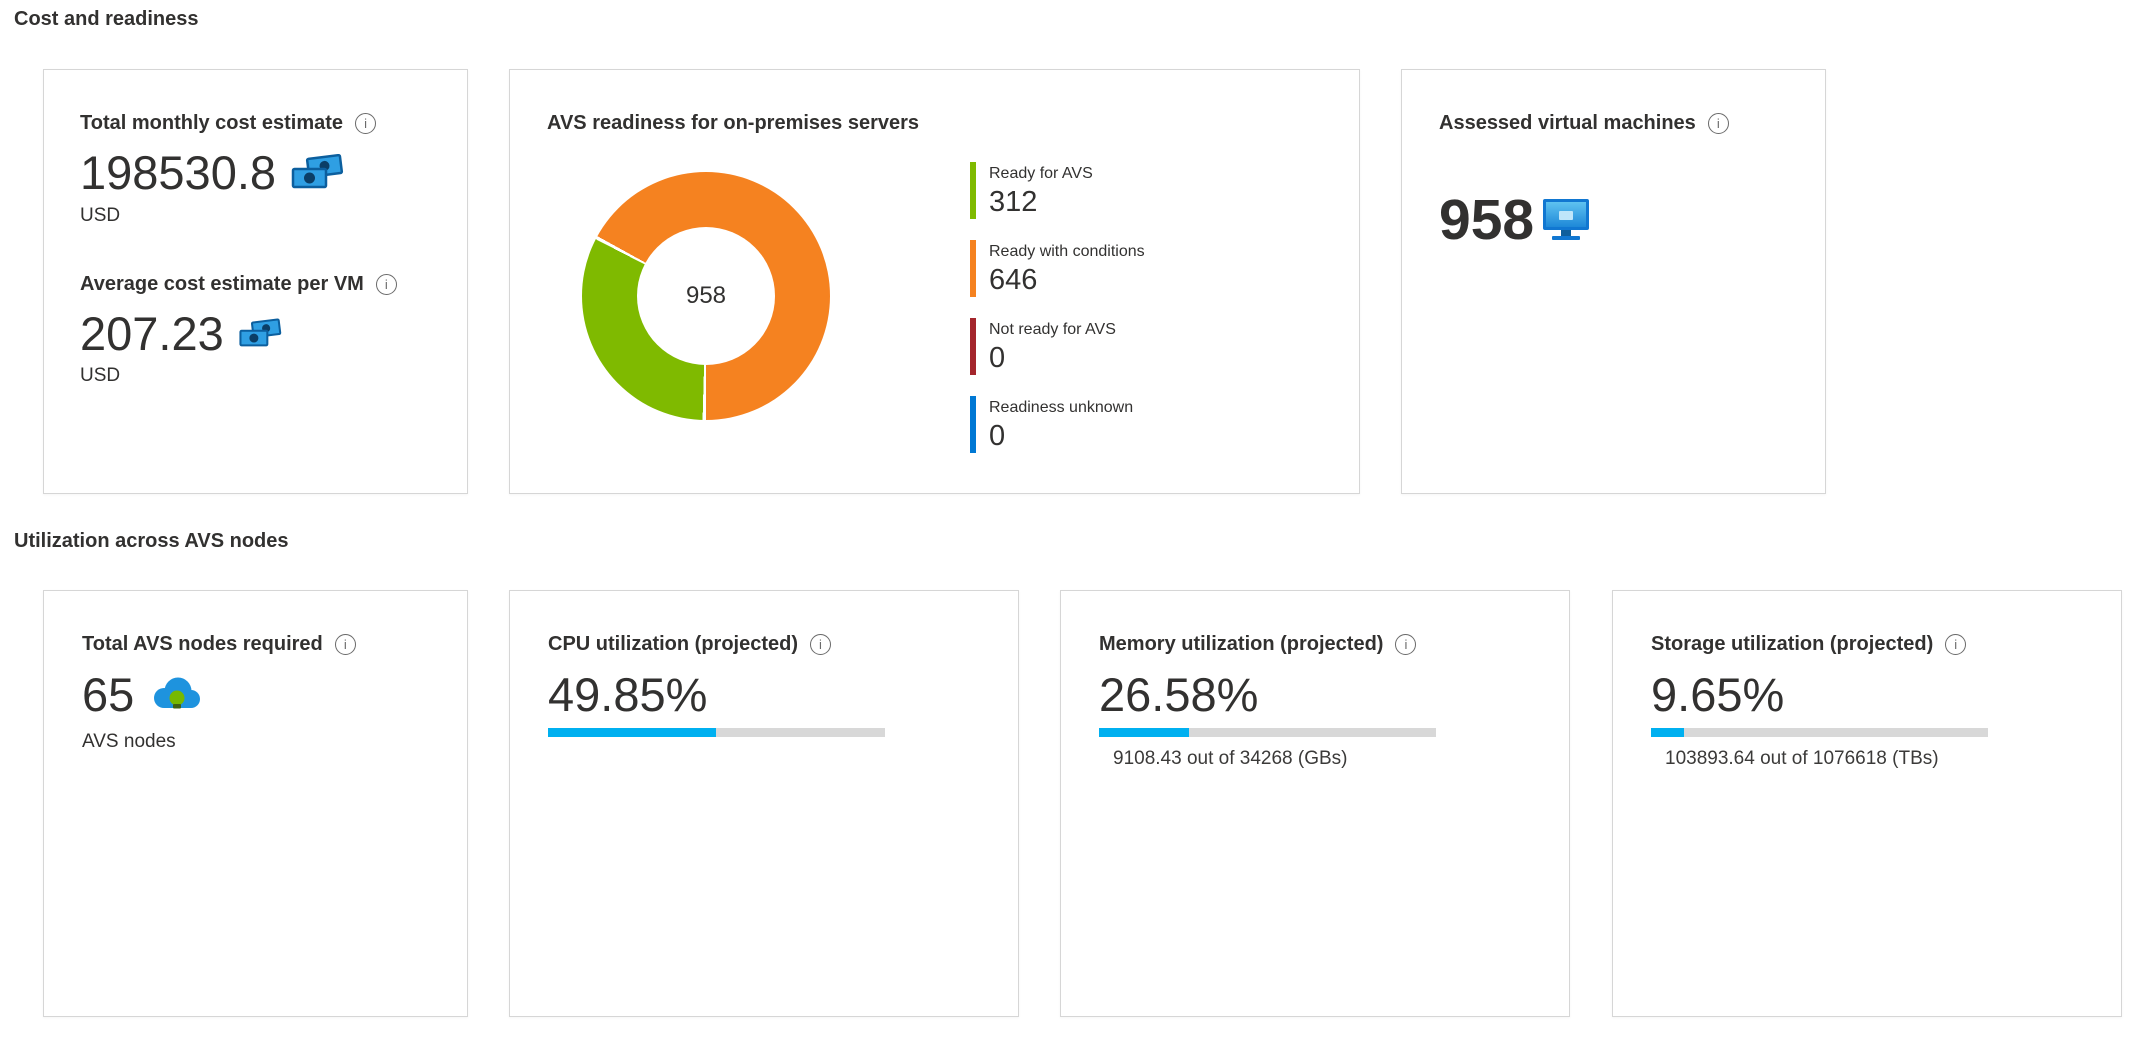  I want to click on per-vm-cost-value: 207.23, so click(152, 333).